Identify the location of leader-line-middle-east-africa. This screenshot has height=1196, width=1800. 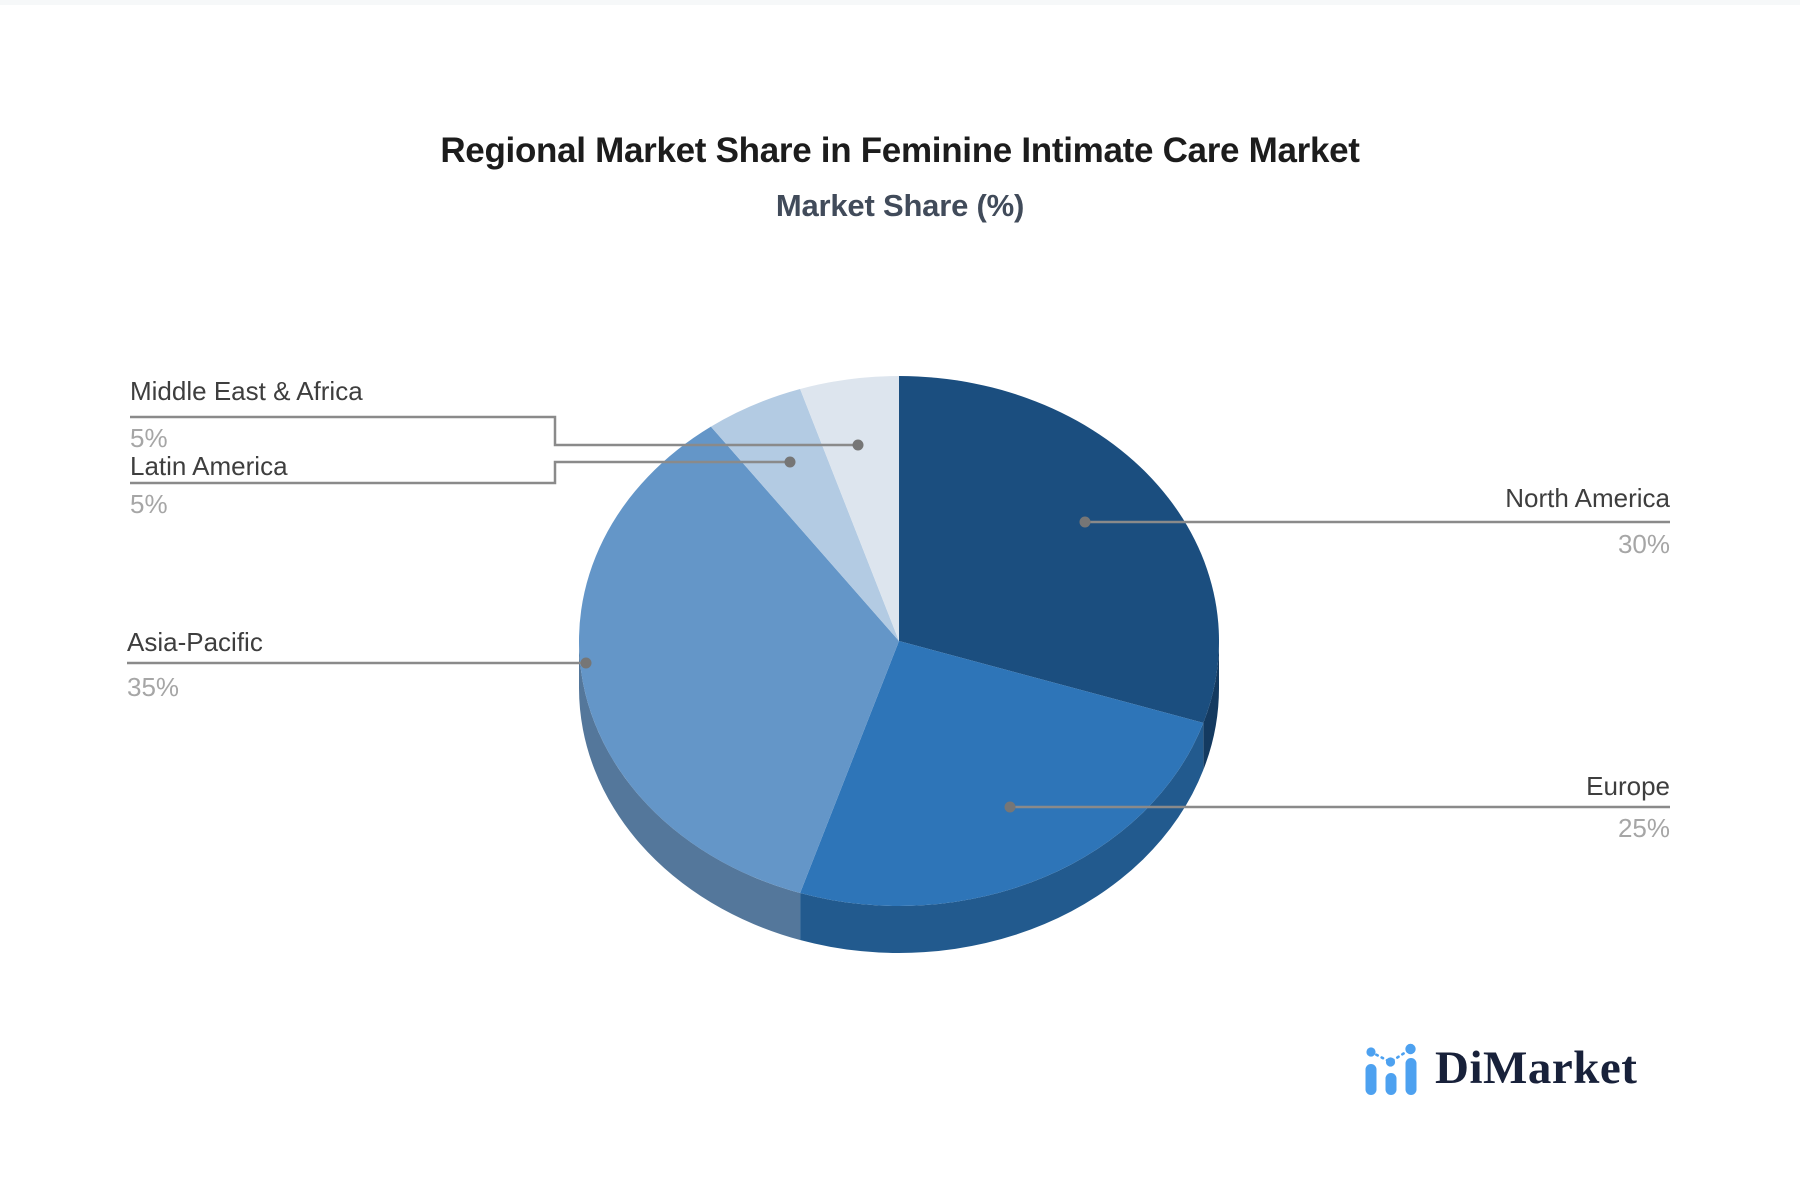
(493, 431).